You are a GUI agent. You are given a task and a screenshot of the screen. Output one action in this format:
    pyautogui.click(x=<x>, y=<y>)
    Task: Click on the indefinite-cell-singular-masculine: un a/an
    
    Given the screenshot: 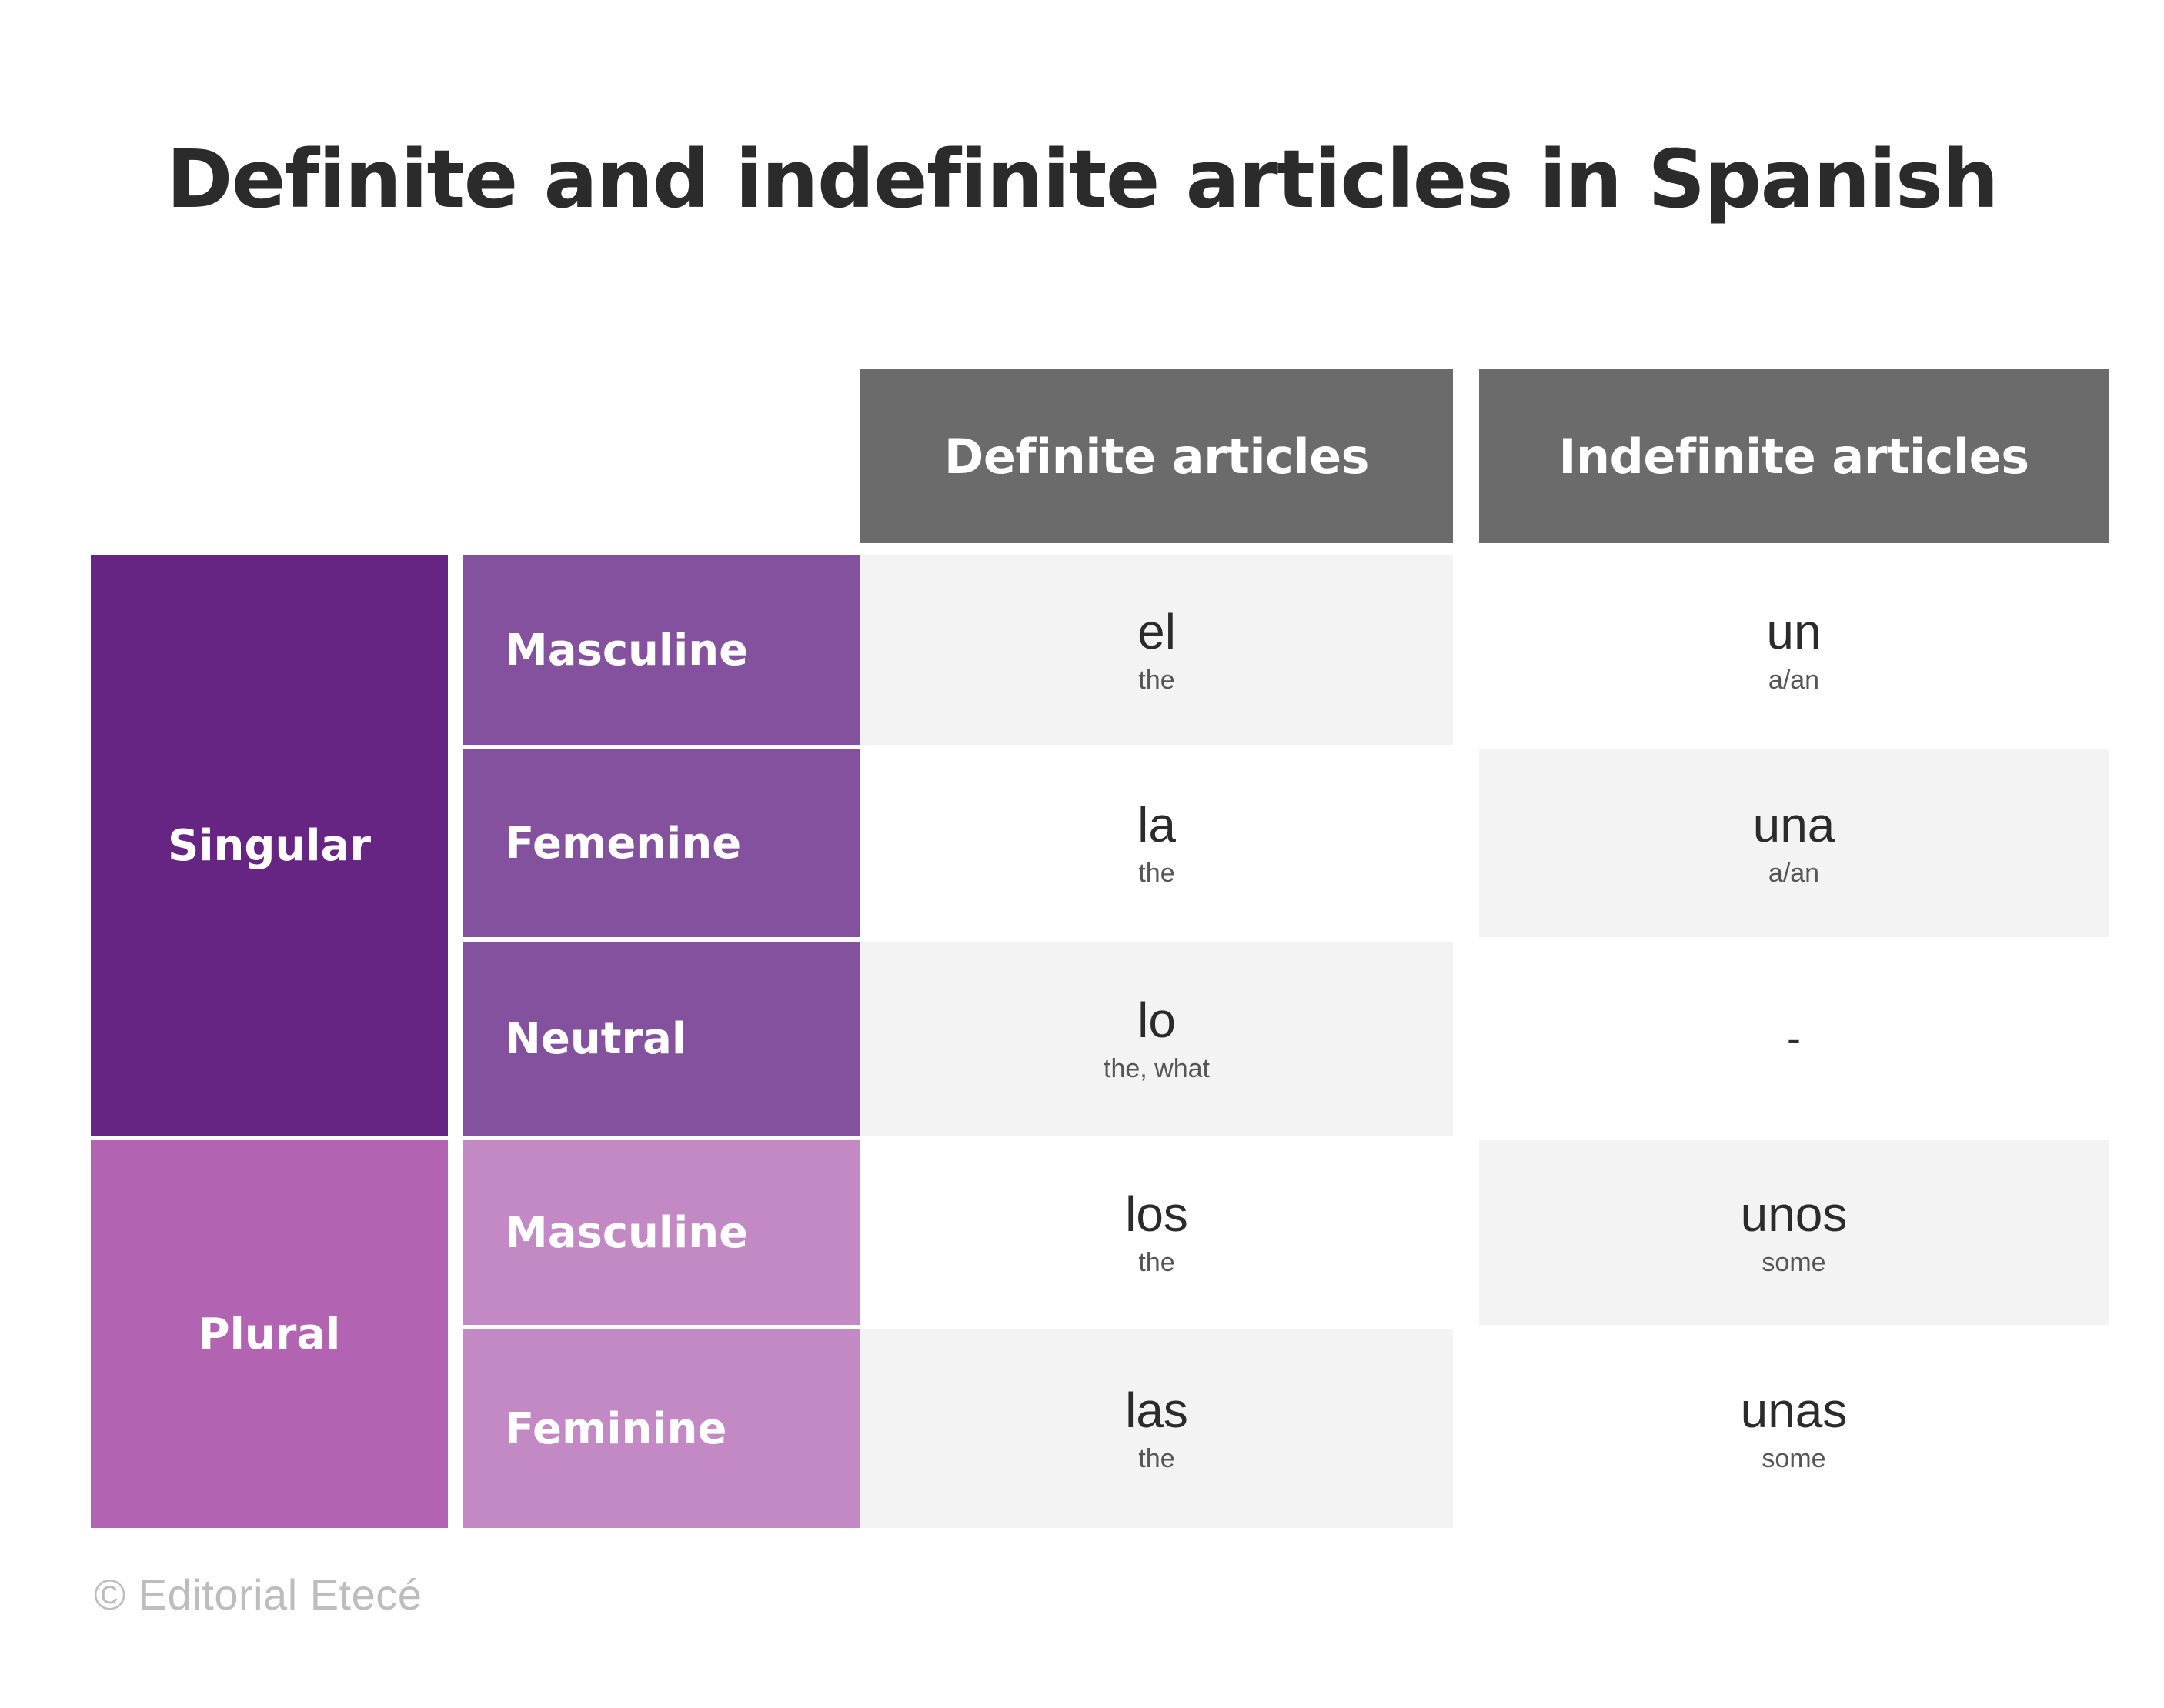 What is the action you would take?
    pyautogui.click(x=1794, y=650)
    